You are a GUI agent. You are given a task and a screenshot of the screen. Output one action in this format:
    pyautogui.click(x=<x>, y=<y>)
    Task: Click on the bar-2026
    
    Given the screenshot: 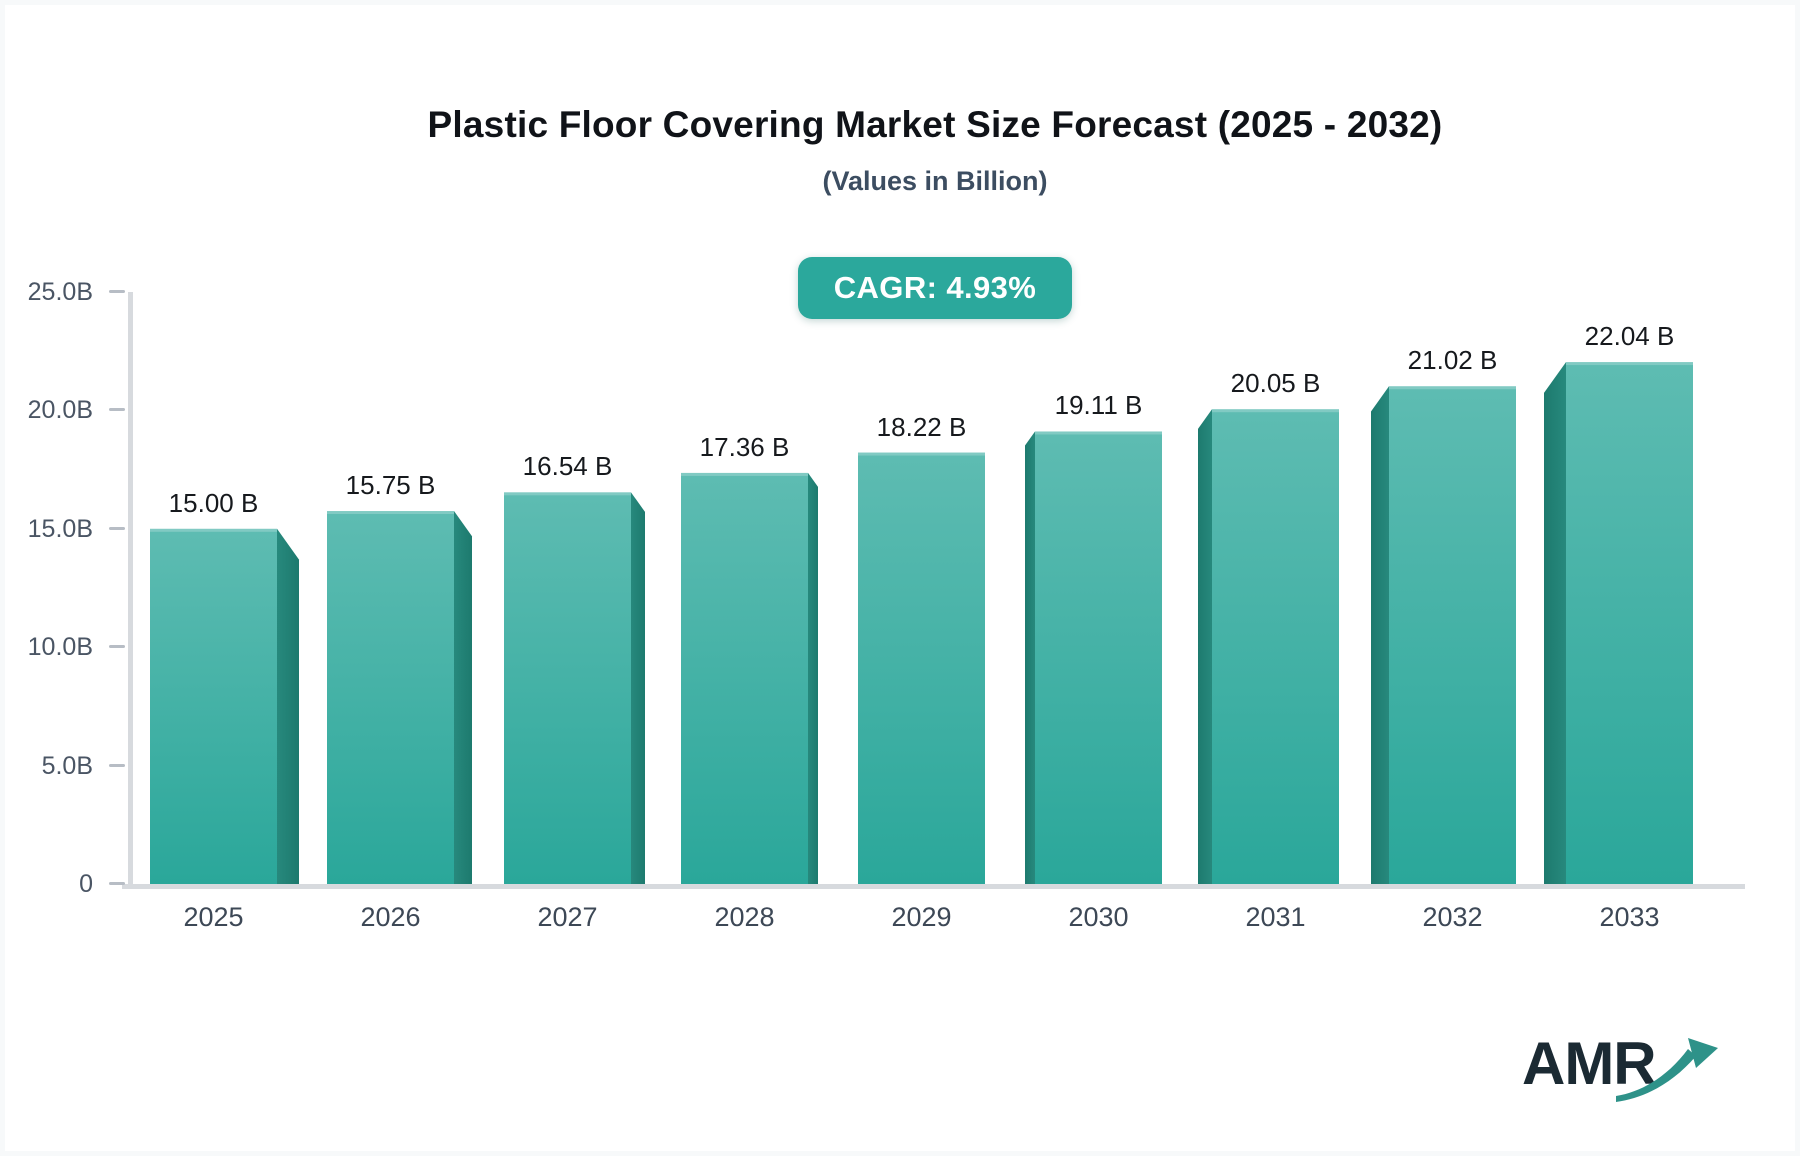 What is the action you would take?
    pyautogui.click(x=399, y=697)
    